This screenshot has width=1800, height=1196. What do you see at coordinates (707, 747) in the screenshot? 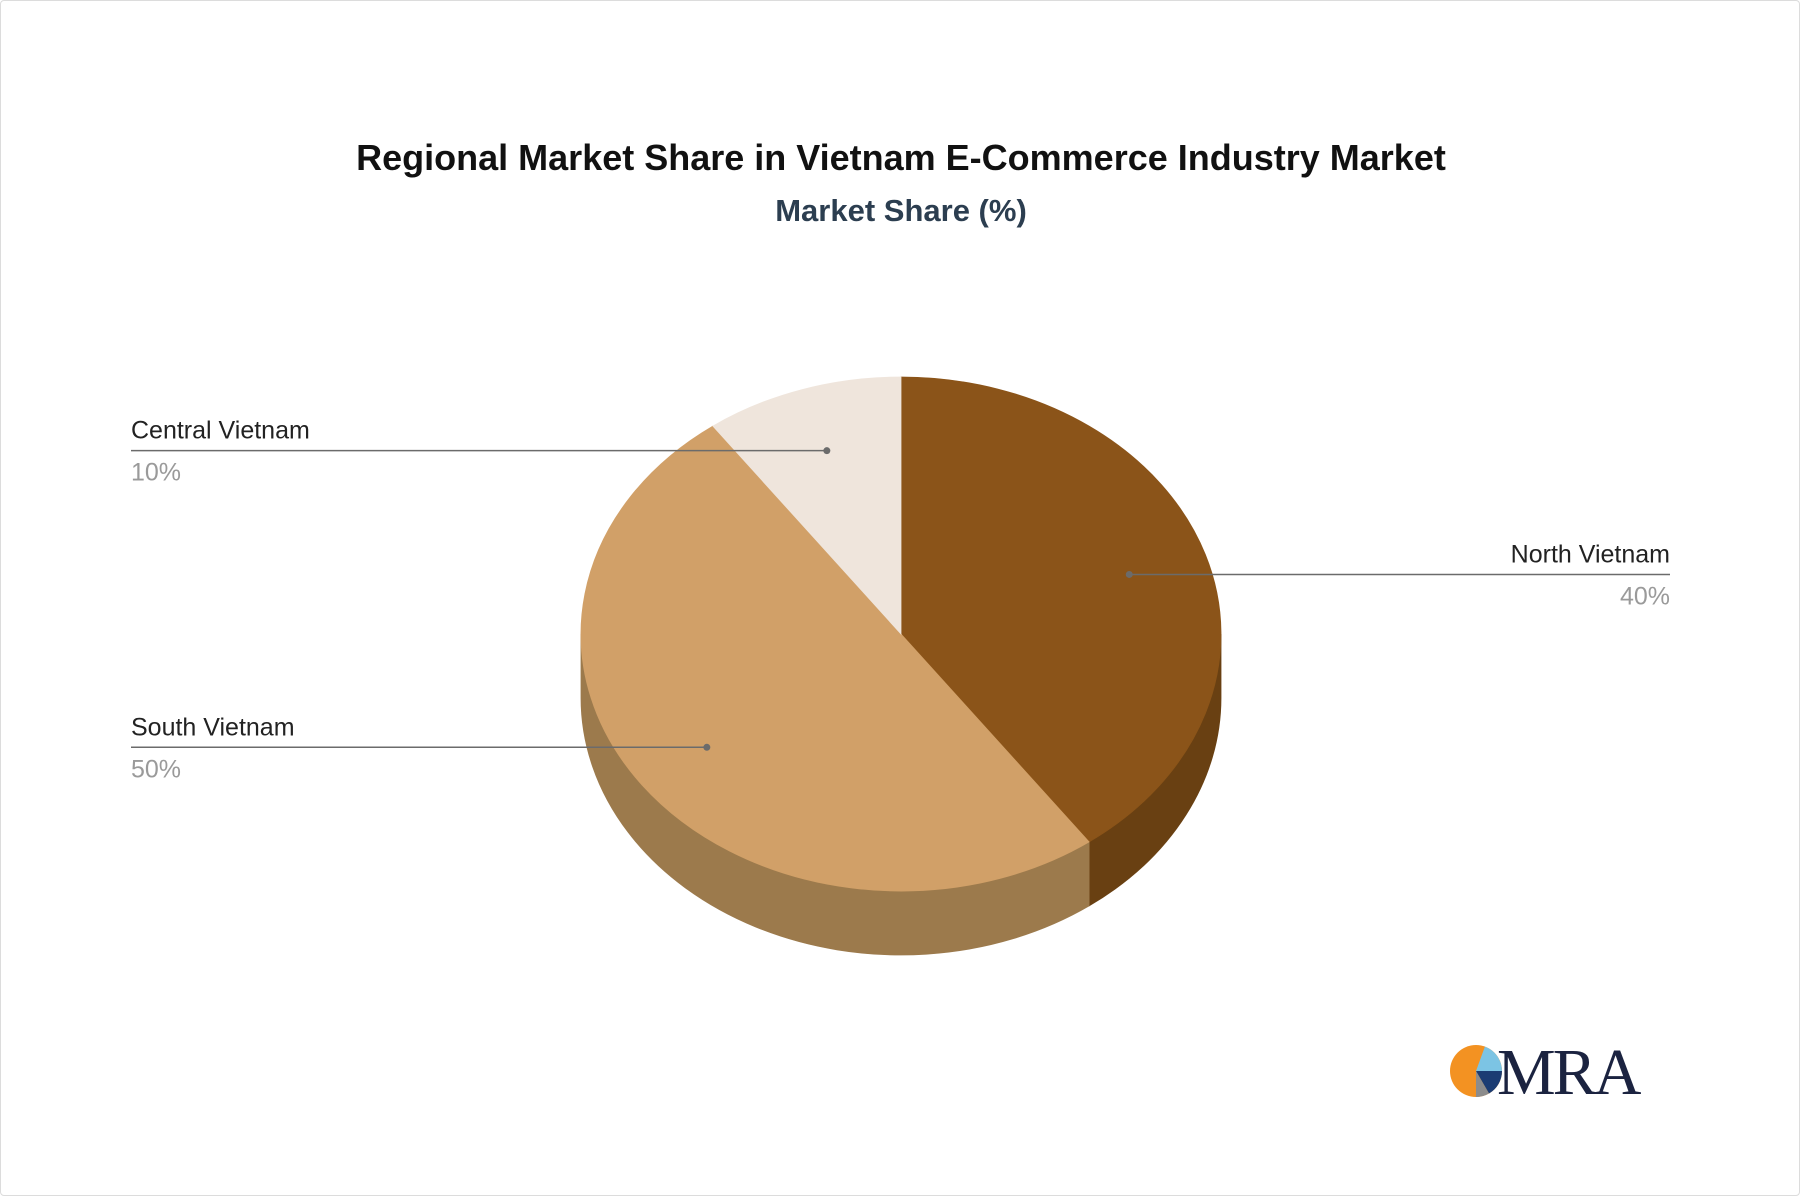
I see `leader-dot-south-vietnam` at bounding box center [707, 747].